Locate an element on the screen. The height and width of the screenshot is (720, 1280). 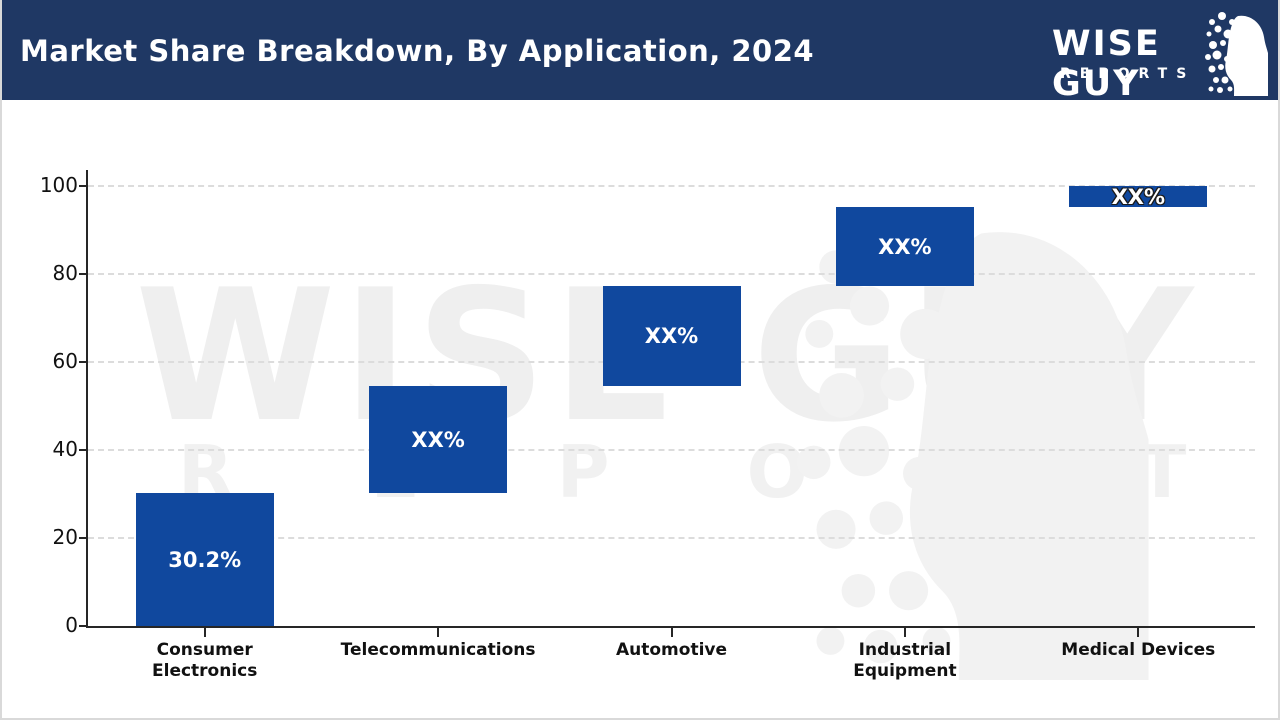
y-tick-label-20: 20 is located at coordinates (65, 537).